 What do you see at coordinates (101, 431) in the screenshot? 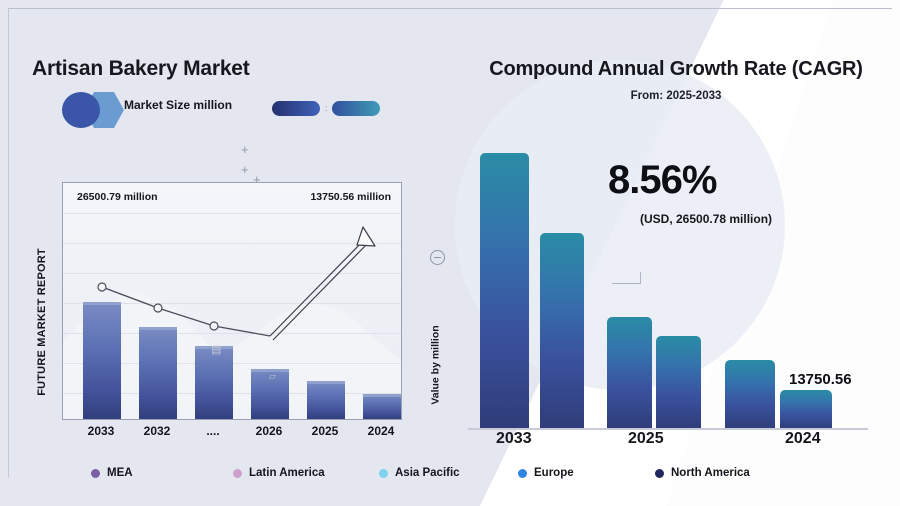
I see `x-tick-0: 2033` at bounding box center [101, 431].